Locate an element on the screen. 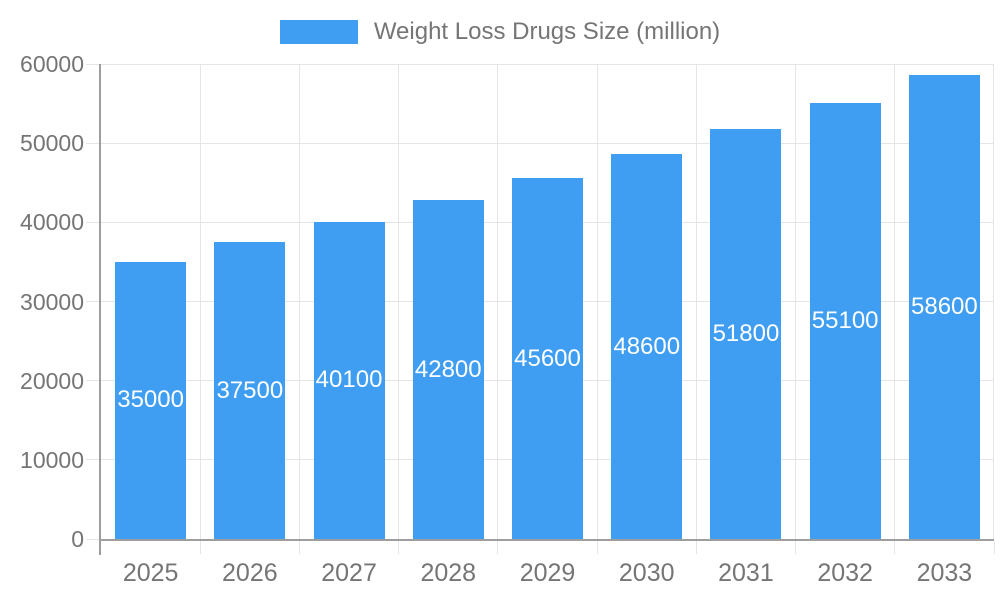  plot-border-top is located at coordinates (547, 64).